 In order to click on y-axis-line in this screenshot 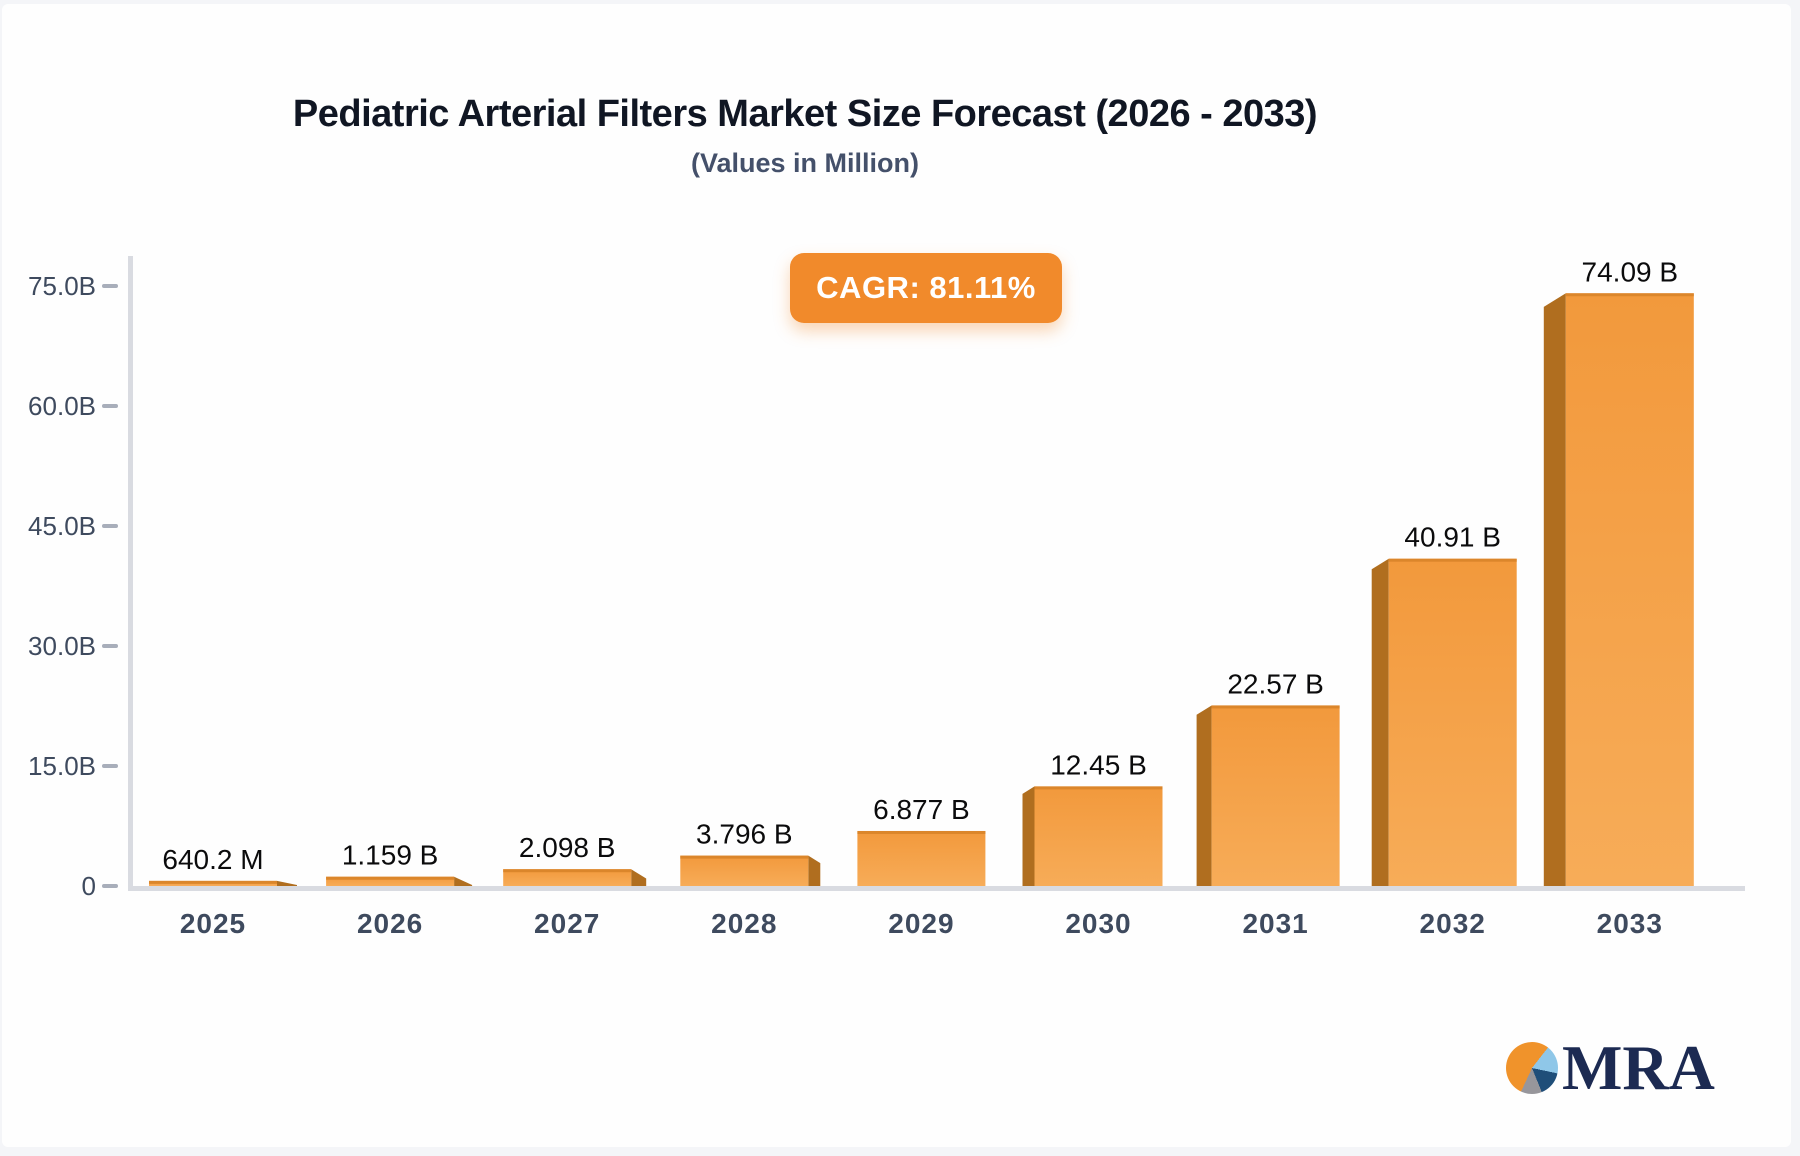, I will do `click(130, 573)`.